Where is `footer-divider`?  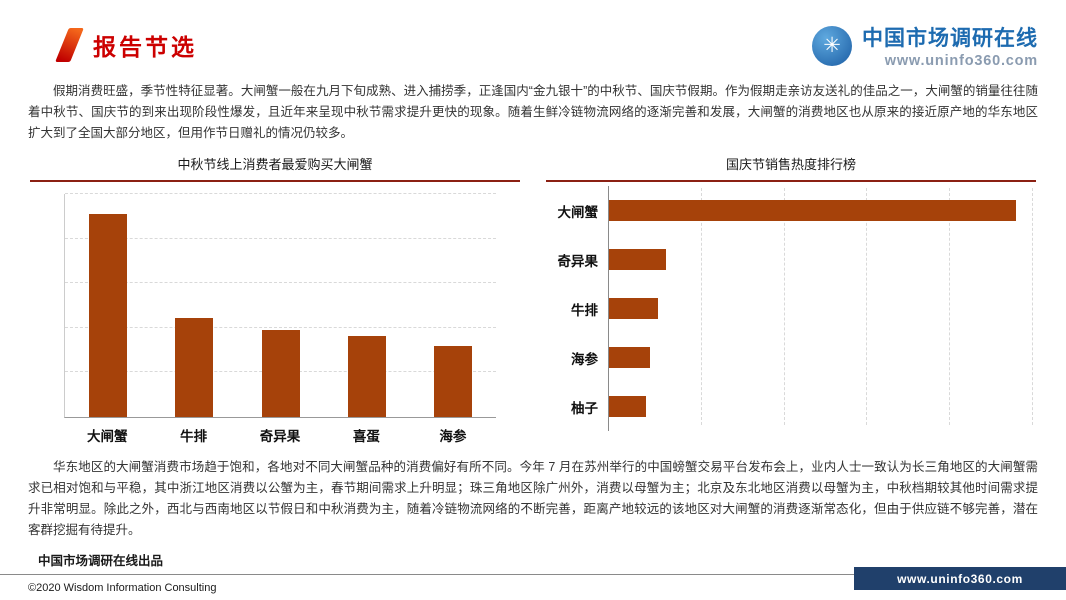
footer-divider is located at coordinates (533, 574).